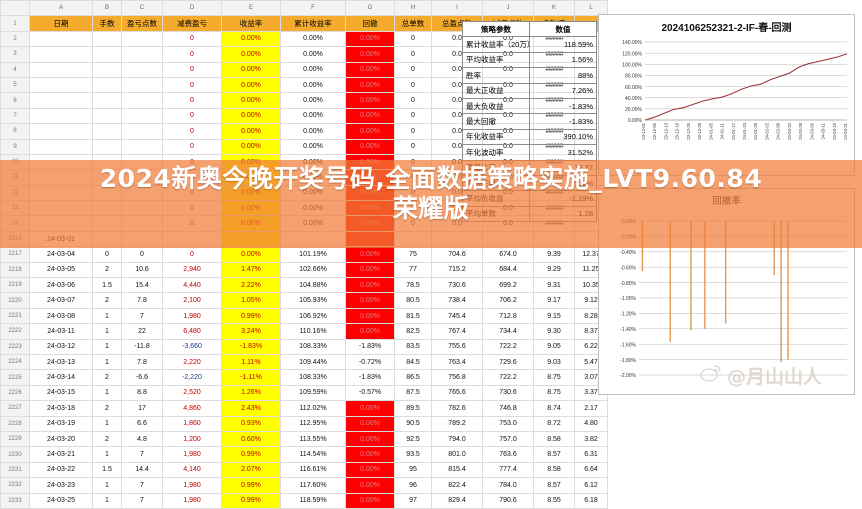 This screenshot has height=509, width=862. I want to click on header-cell: 手数, so click(107, 23).